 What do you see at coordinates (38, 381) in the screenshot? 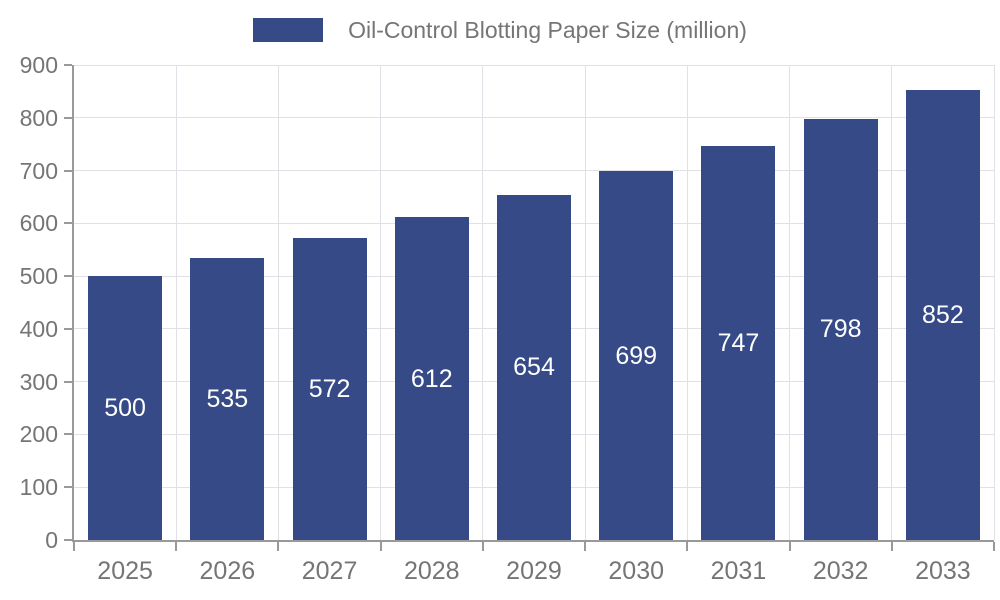
I see `y-tick-label: 300` at bounding box center [38, 381].